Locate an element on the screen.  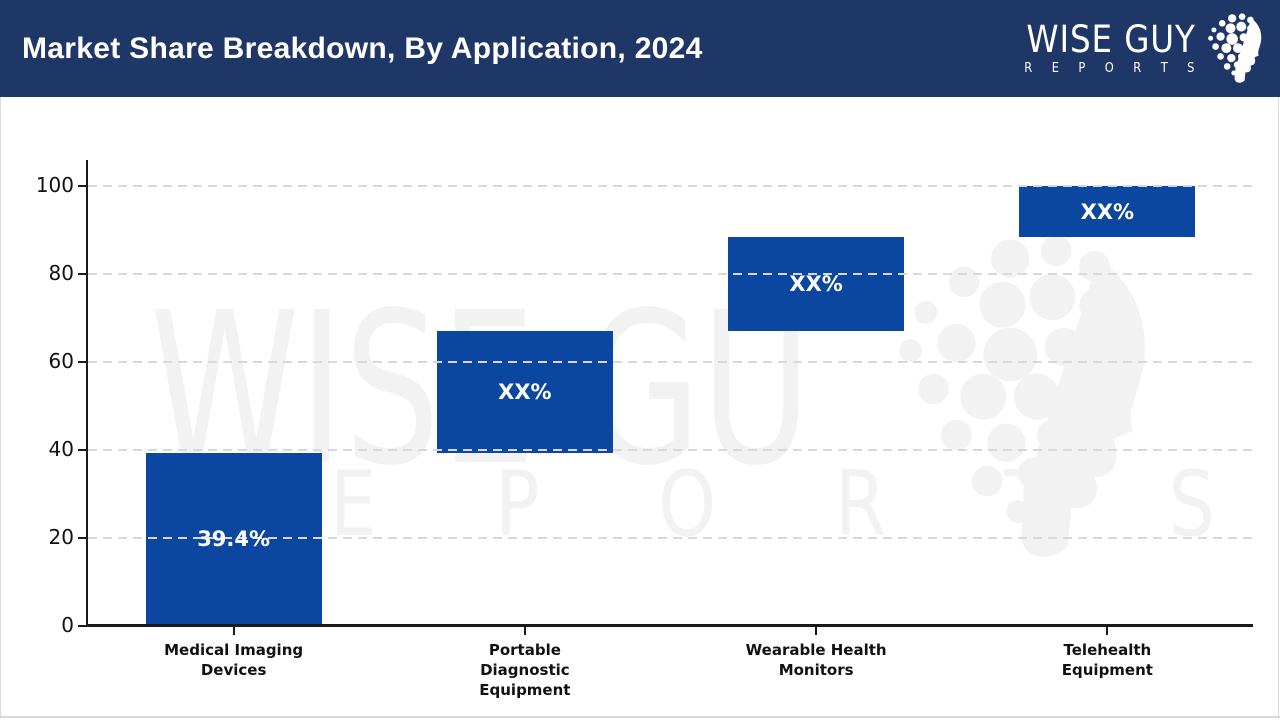
y-axis-tick-label: 80 is located at coordinates (61, 273).